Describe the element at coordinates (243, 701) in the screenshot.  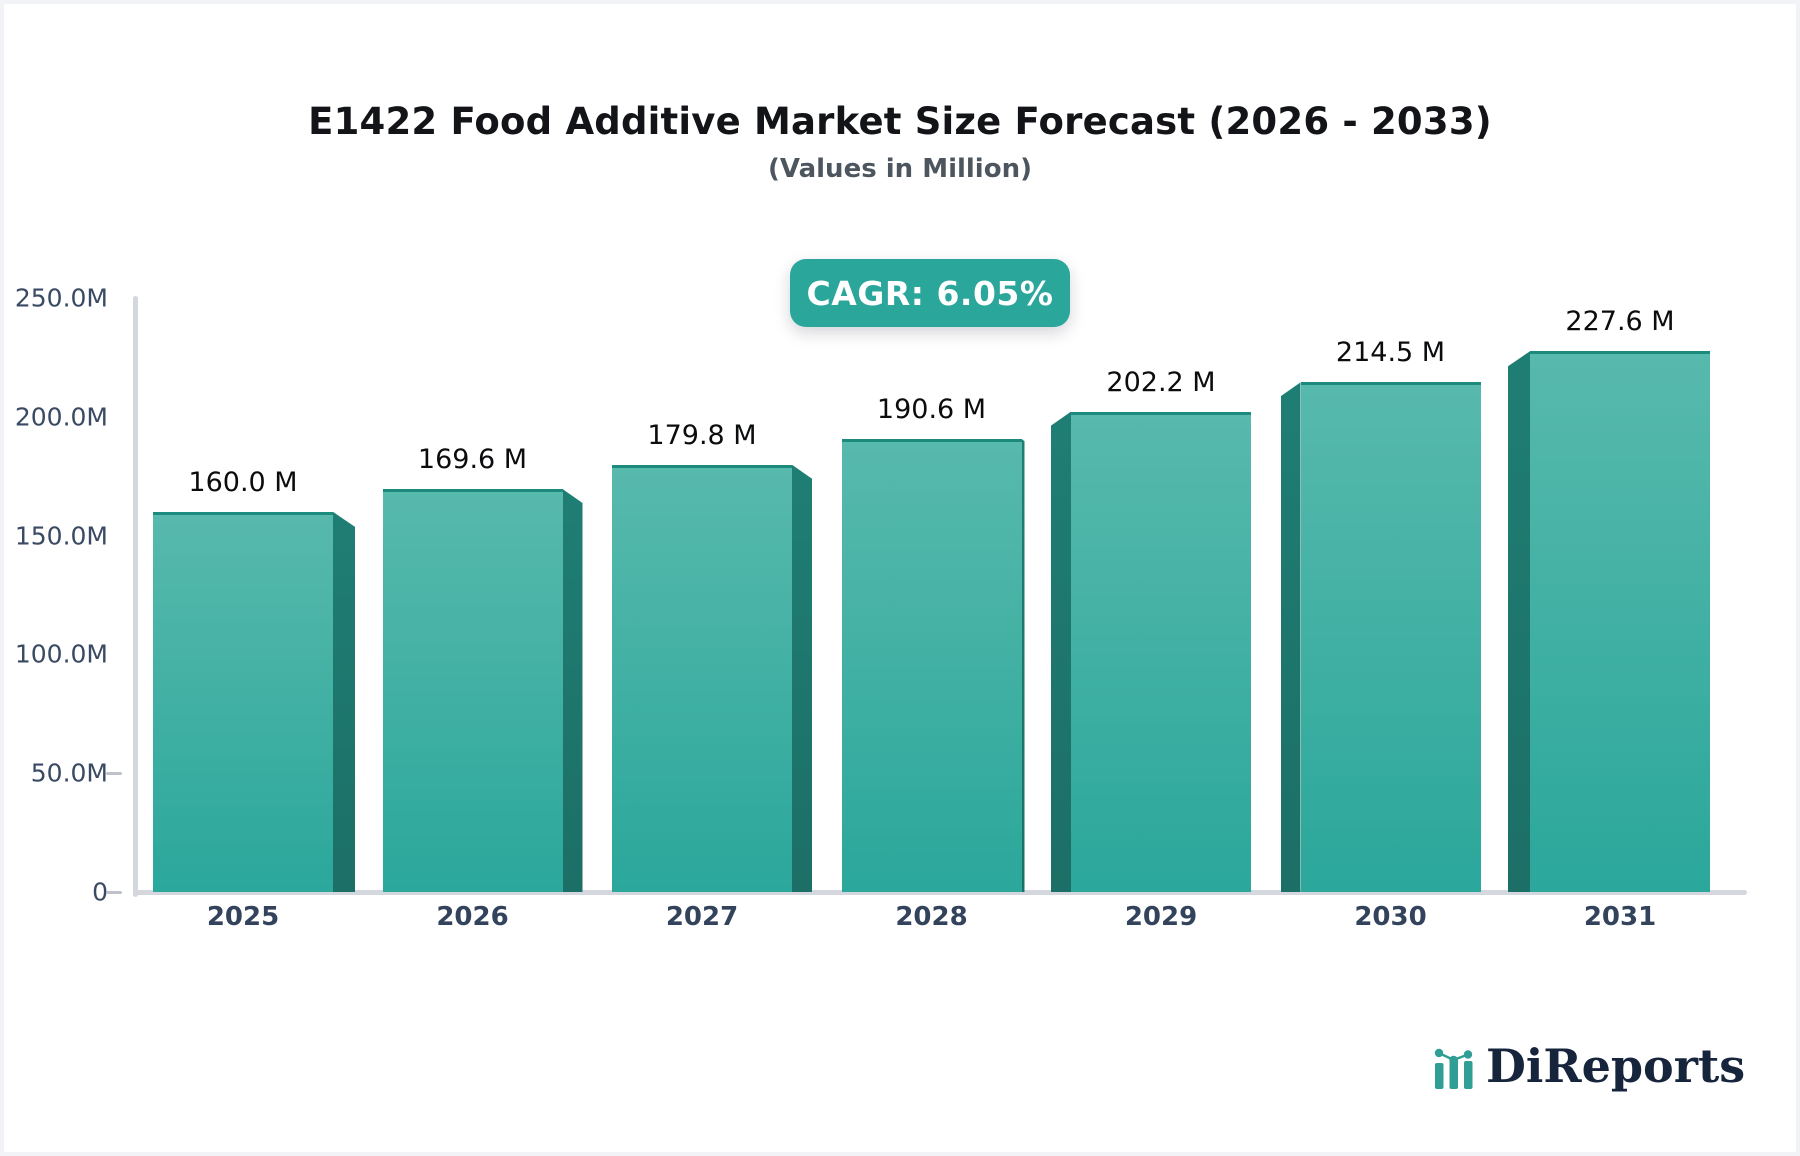
I see `bar-2025` at that location.